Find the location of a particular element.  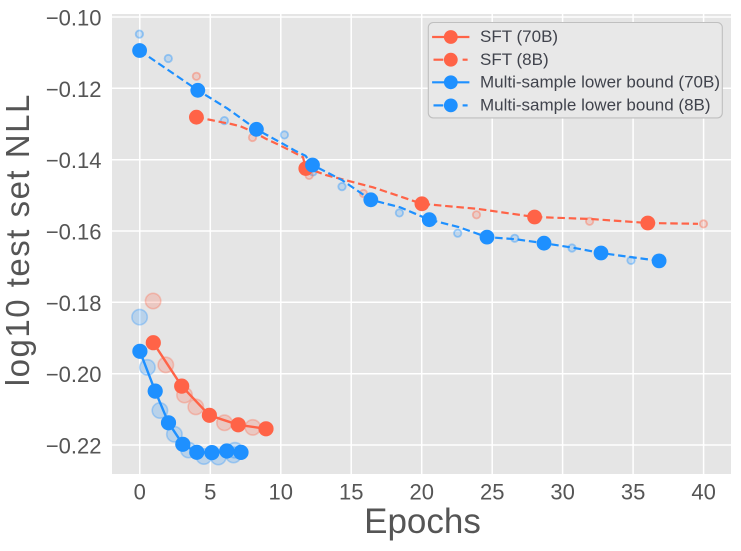

svg-text: SFT (70B) is located at coordinates (519, 36).